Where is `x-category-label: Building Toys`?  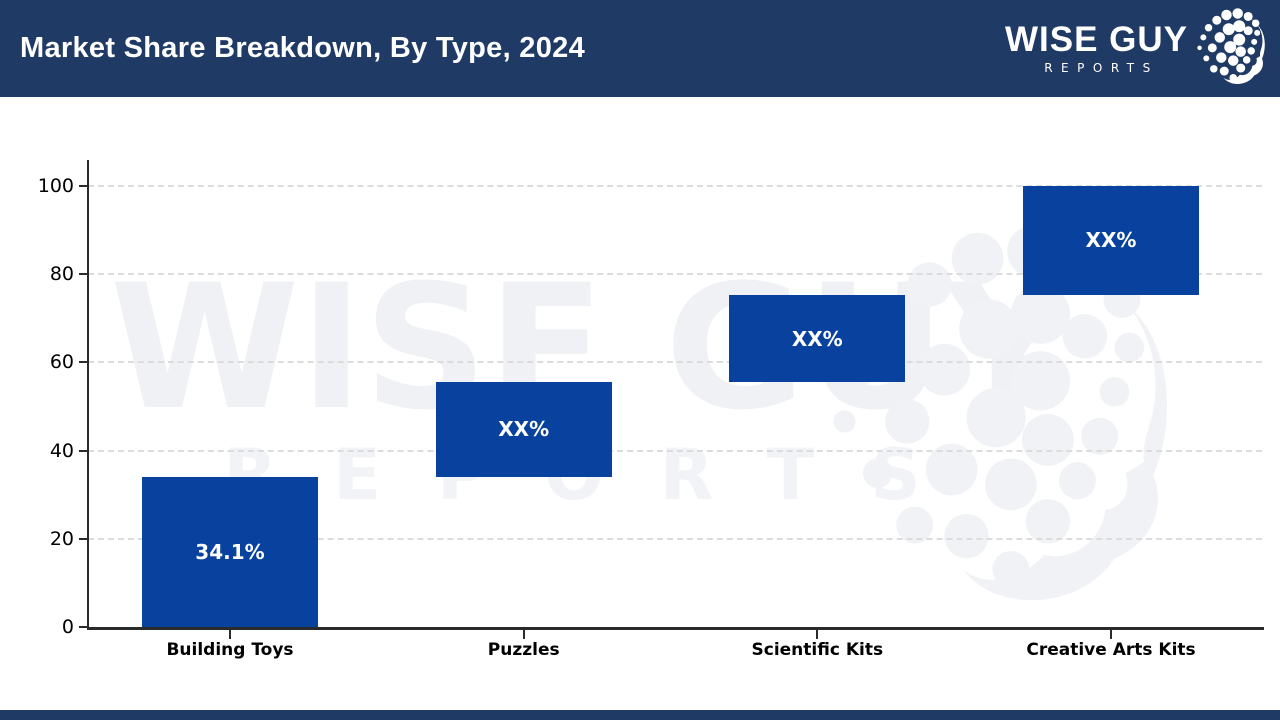 x-category-label: Building Toys is located at coordinates (230, 650).